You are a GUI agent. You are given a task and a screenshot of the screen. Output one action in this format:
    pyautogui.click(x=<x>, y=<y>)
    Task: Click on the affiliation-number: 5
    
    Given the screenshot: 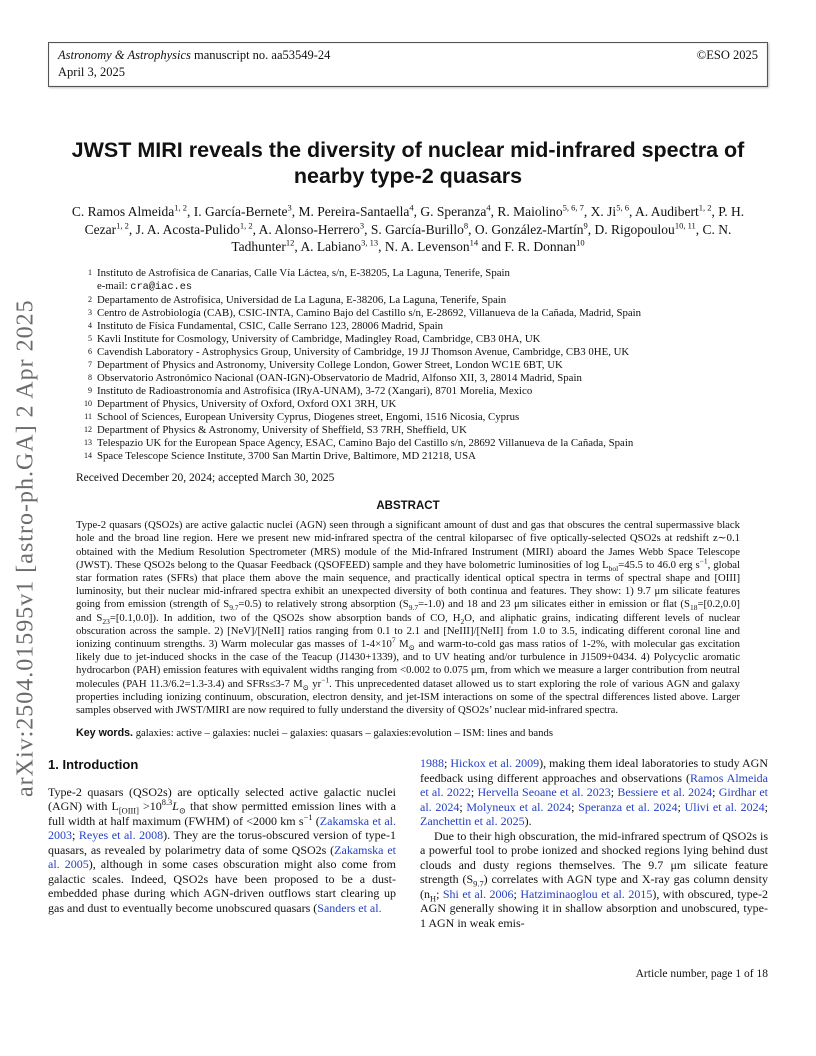 What is the action you would take?
    pyautogui.click(x=90, y=339)
    